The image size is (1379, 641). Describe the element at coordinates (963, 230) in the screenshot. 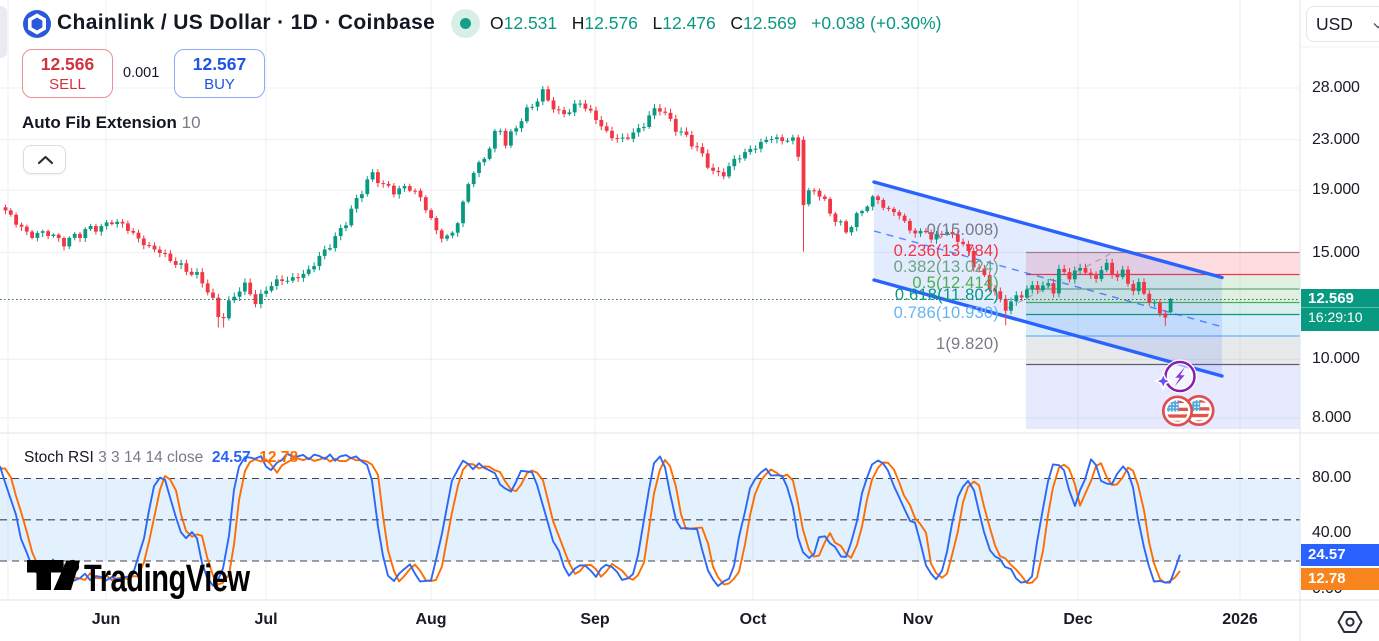

I see `svg-text: 0(15.008)` at that location.